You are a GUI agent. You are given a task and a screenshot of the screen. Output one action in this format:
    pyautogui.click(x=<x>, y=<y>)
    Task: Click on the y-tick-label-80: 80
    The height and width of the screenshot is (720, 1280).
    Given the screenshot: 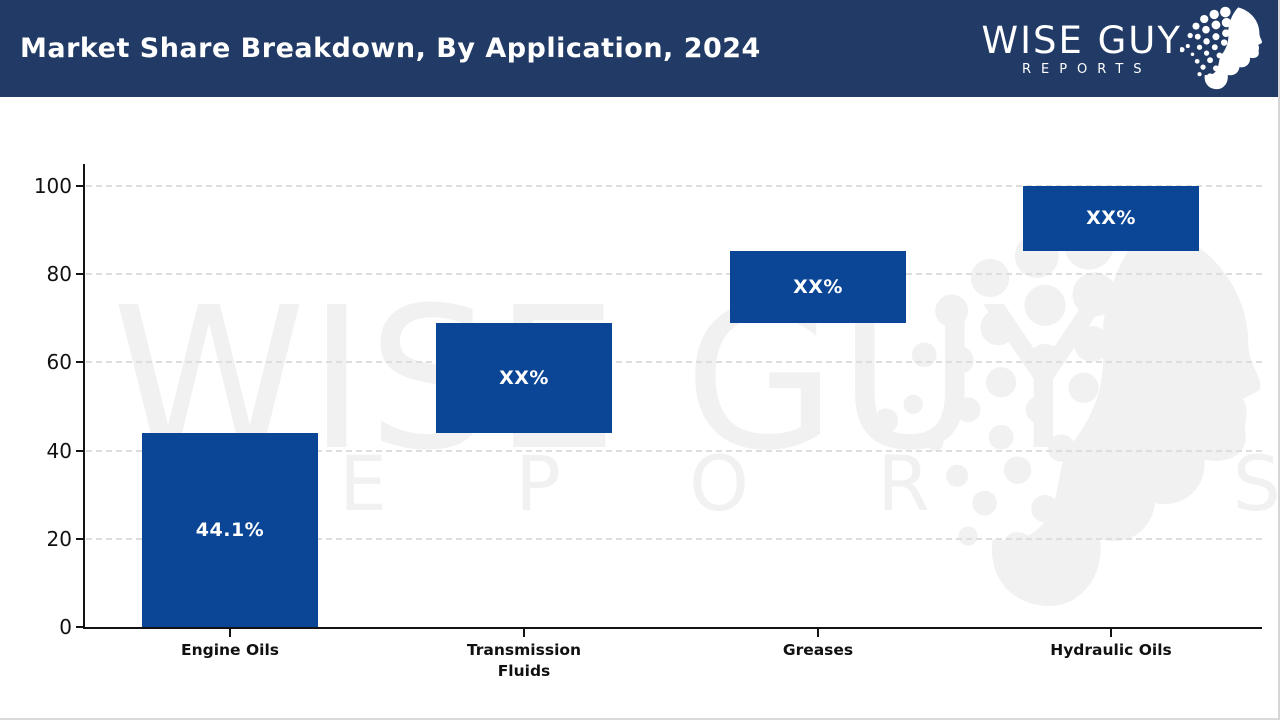 What is the action you would take?
    pyautogui.click(x=59, y=274)
    